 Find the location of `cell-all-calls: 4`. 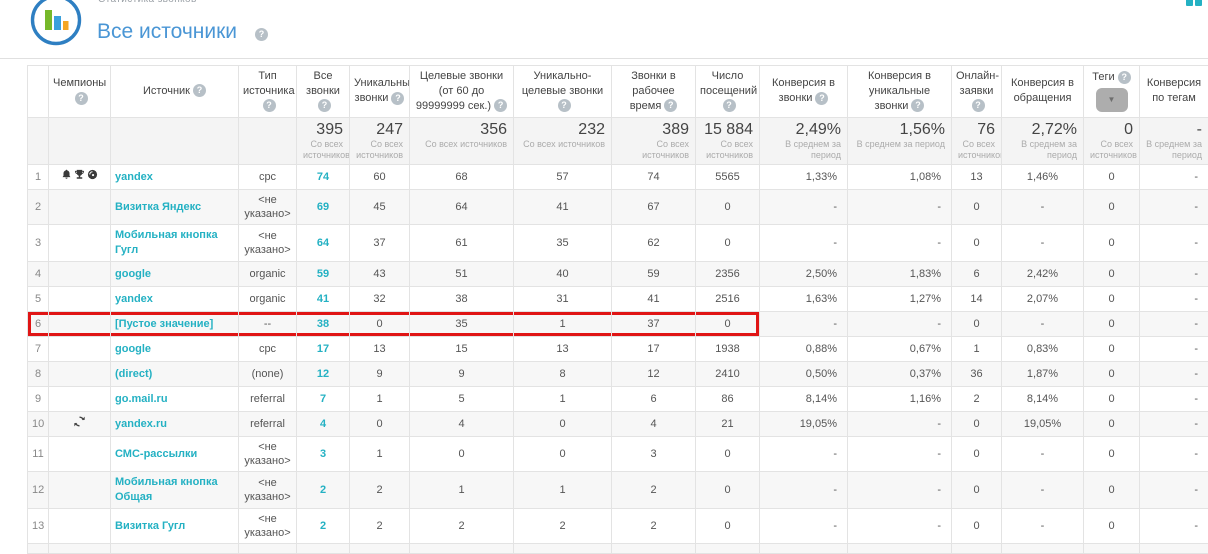

cell-all-calls: 4 is located at coordinates (323, 424).